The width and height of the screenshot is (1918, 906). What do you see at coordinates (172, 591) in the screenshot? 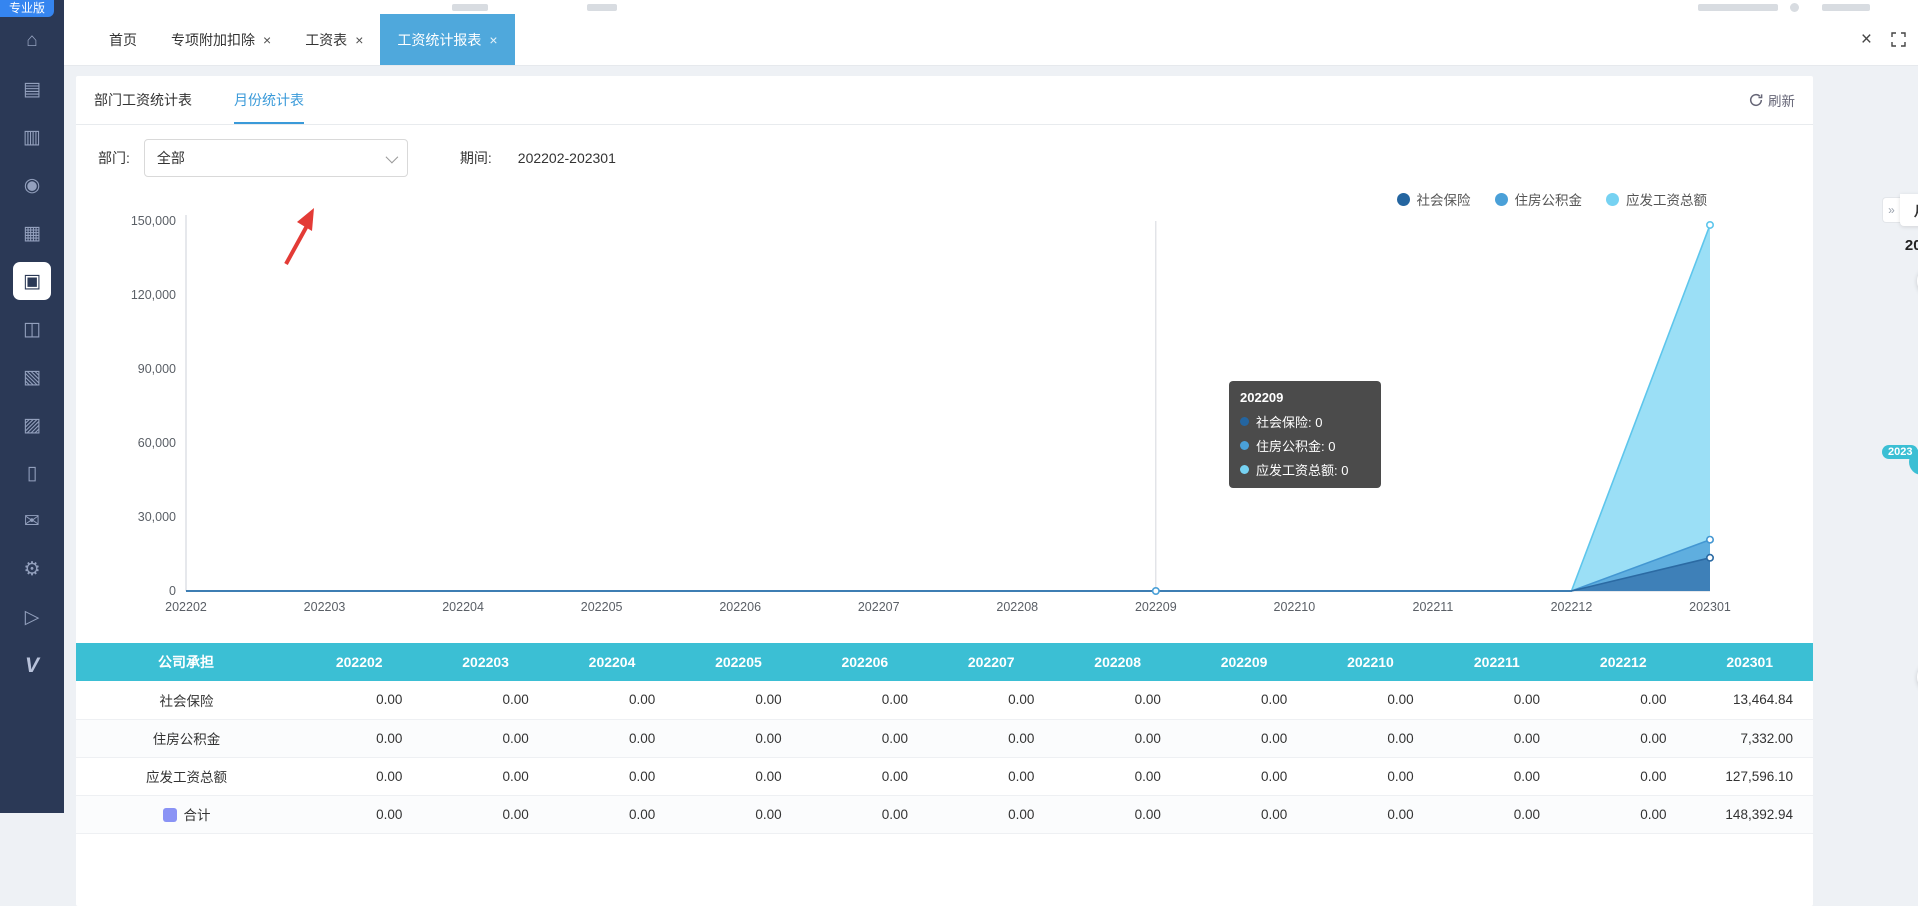
I see `svg-text: 0` at bounding box center [172, 591].